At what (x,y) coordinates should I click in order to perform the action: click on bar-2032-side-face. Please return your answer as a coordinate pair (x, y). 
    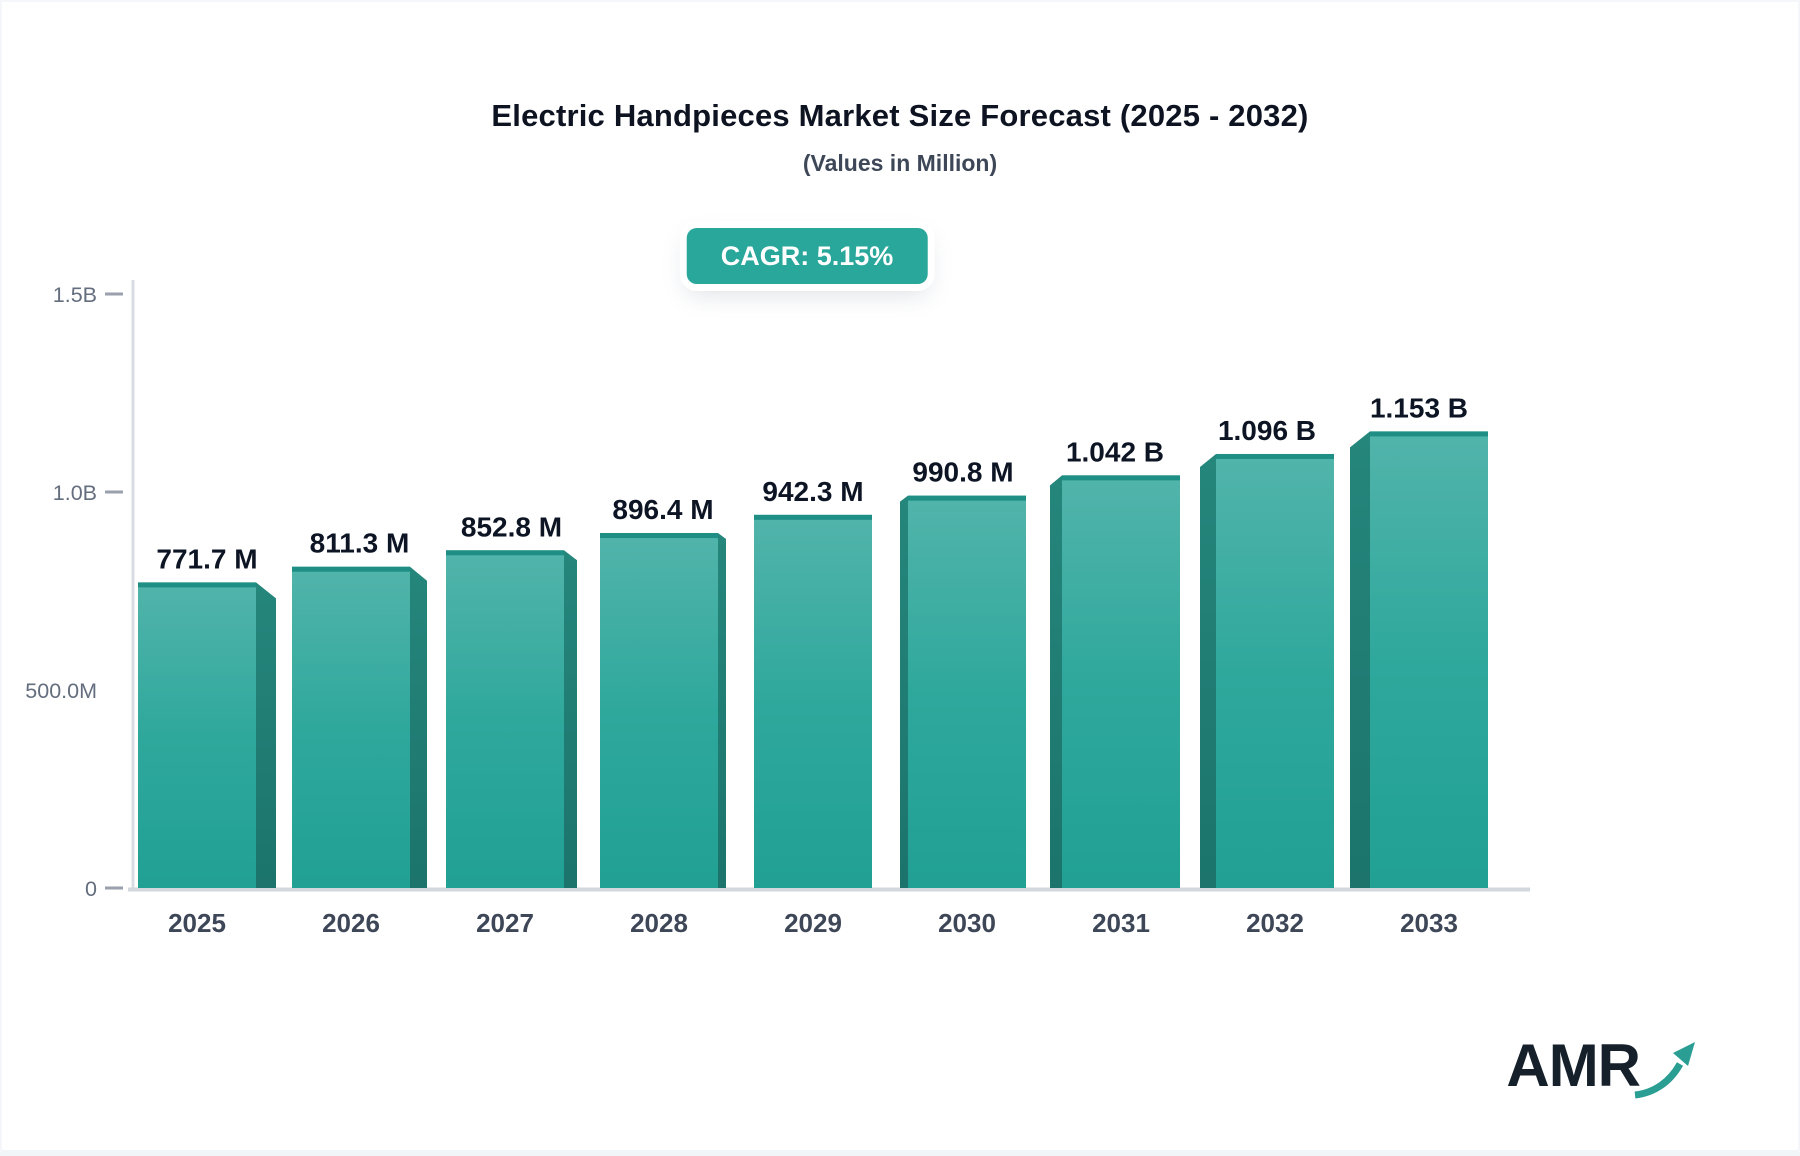
    Looking at the image, I should click on (1208, 670).